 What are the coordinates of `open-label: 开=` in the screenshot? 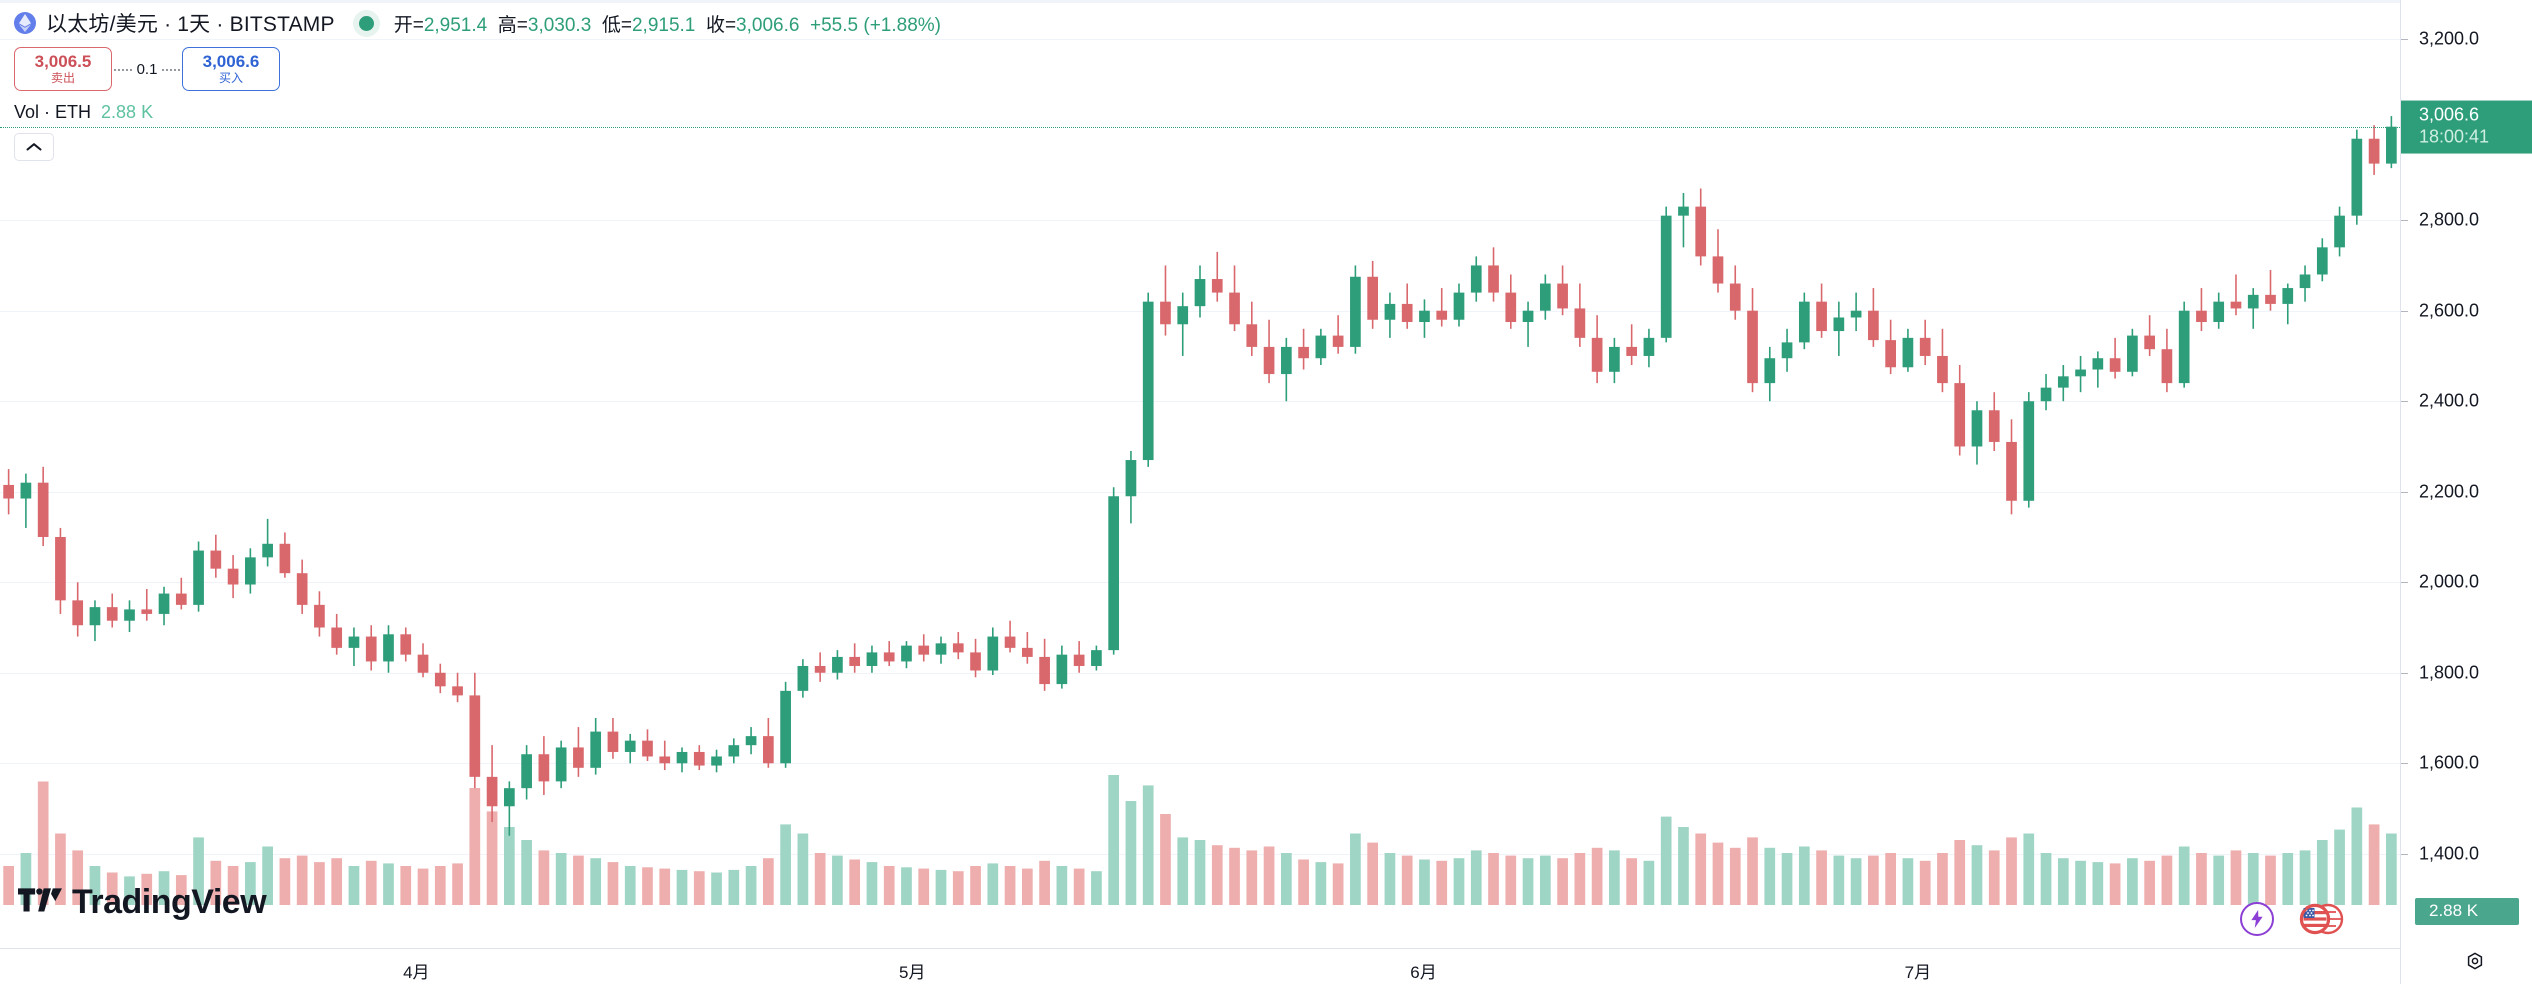 It's located at (408, 25).